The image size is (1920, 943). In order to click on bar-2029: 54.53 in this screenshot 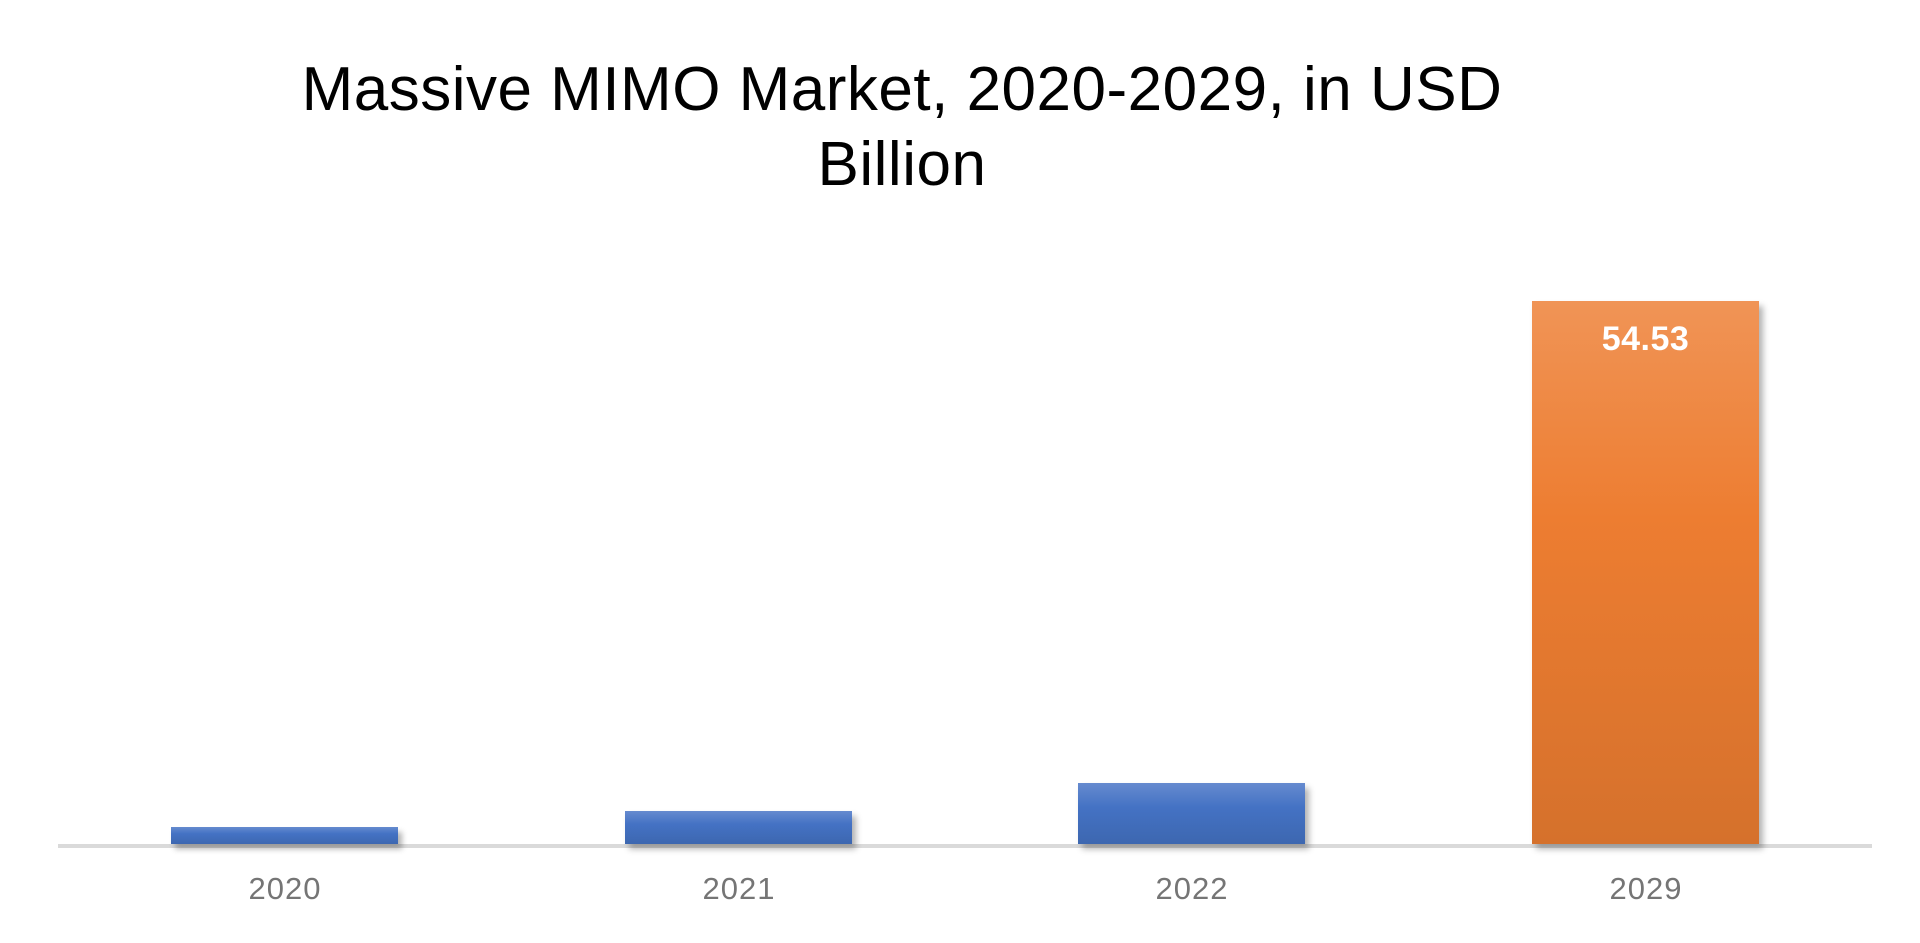, I will do `click(1645, 572)`.